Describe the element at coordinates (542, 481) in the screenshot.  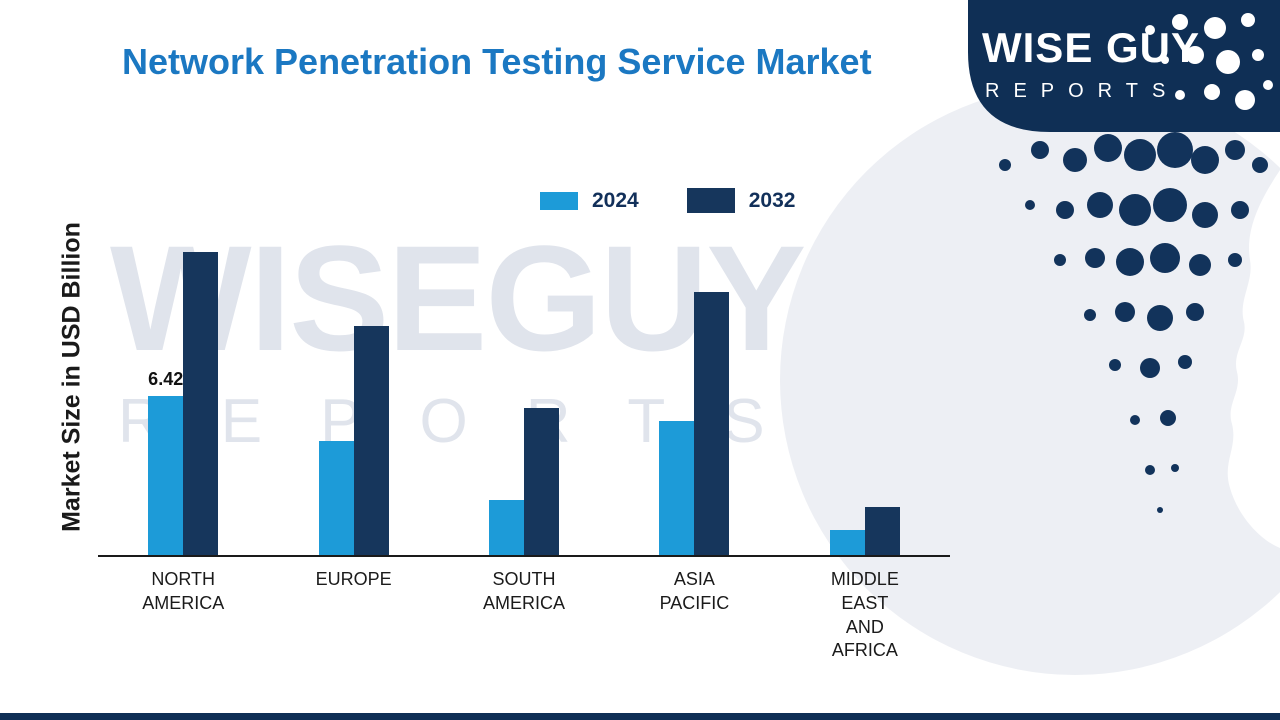
I see `bar-2032-south-america` at that location.